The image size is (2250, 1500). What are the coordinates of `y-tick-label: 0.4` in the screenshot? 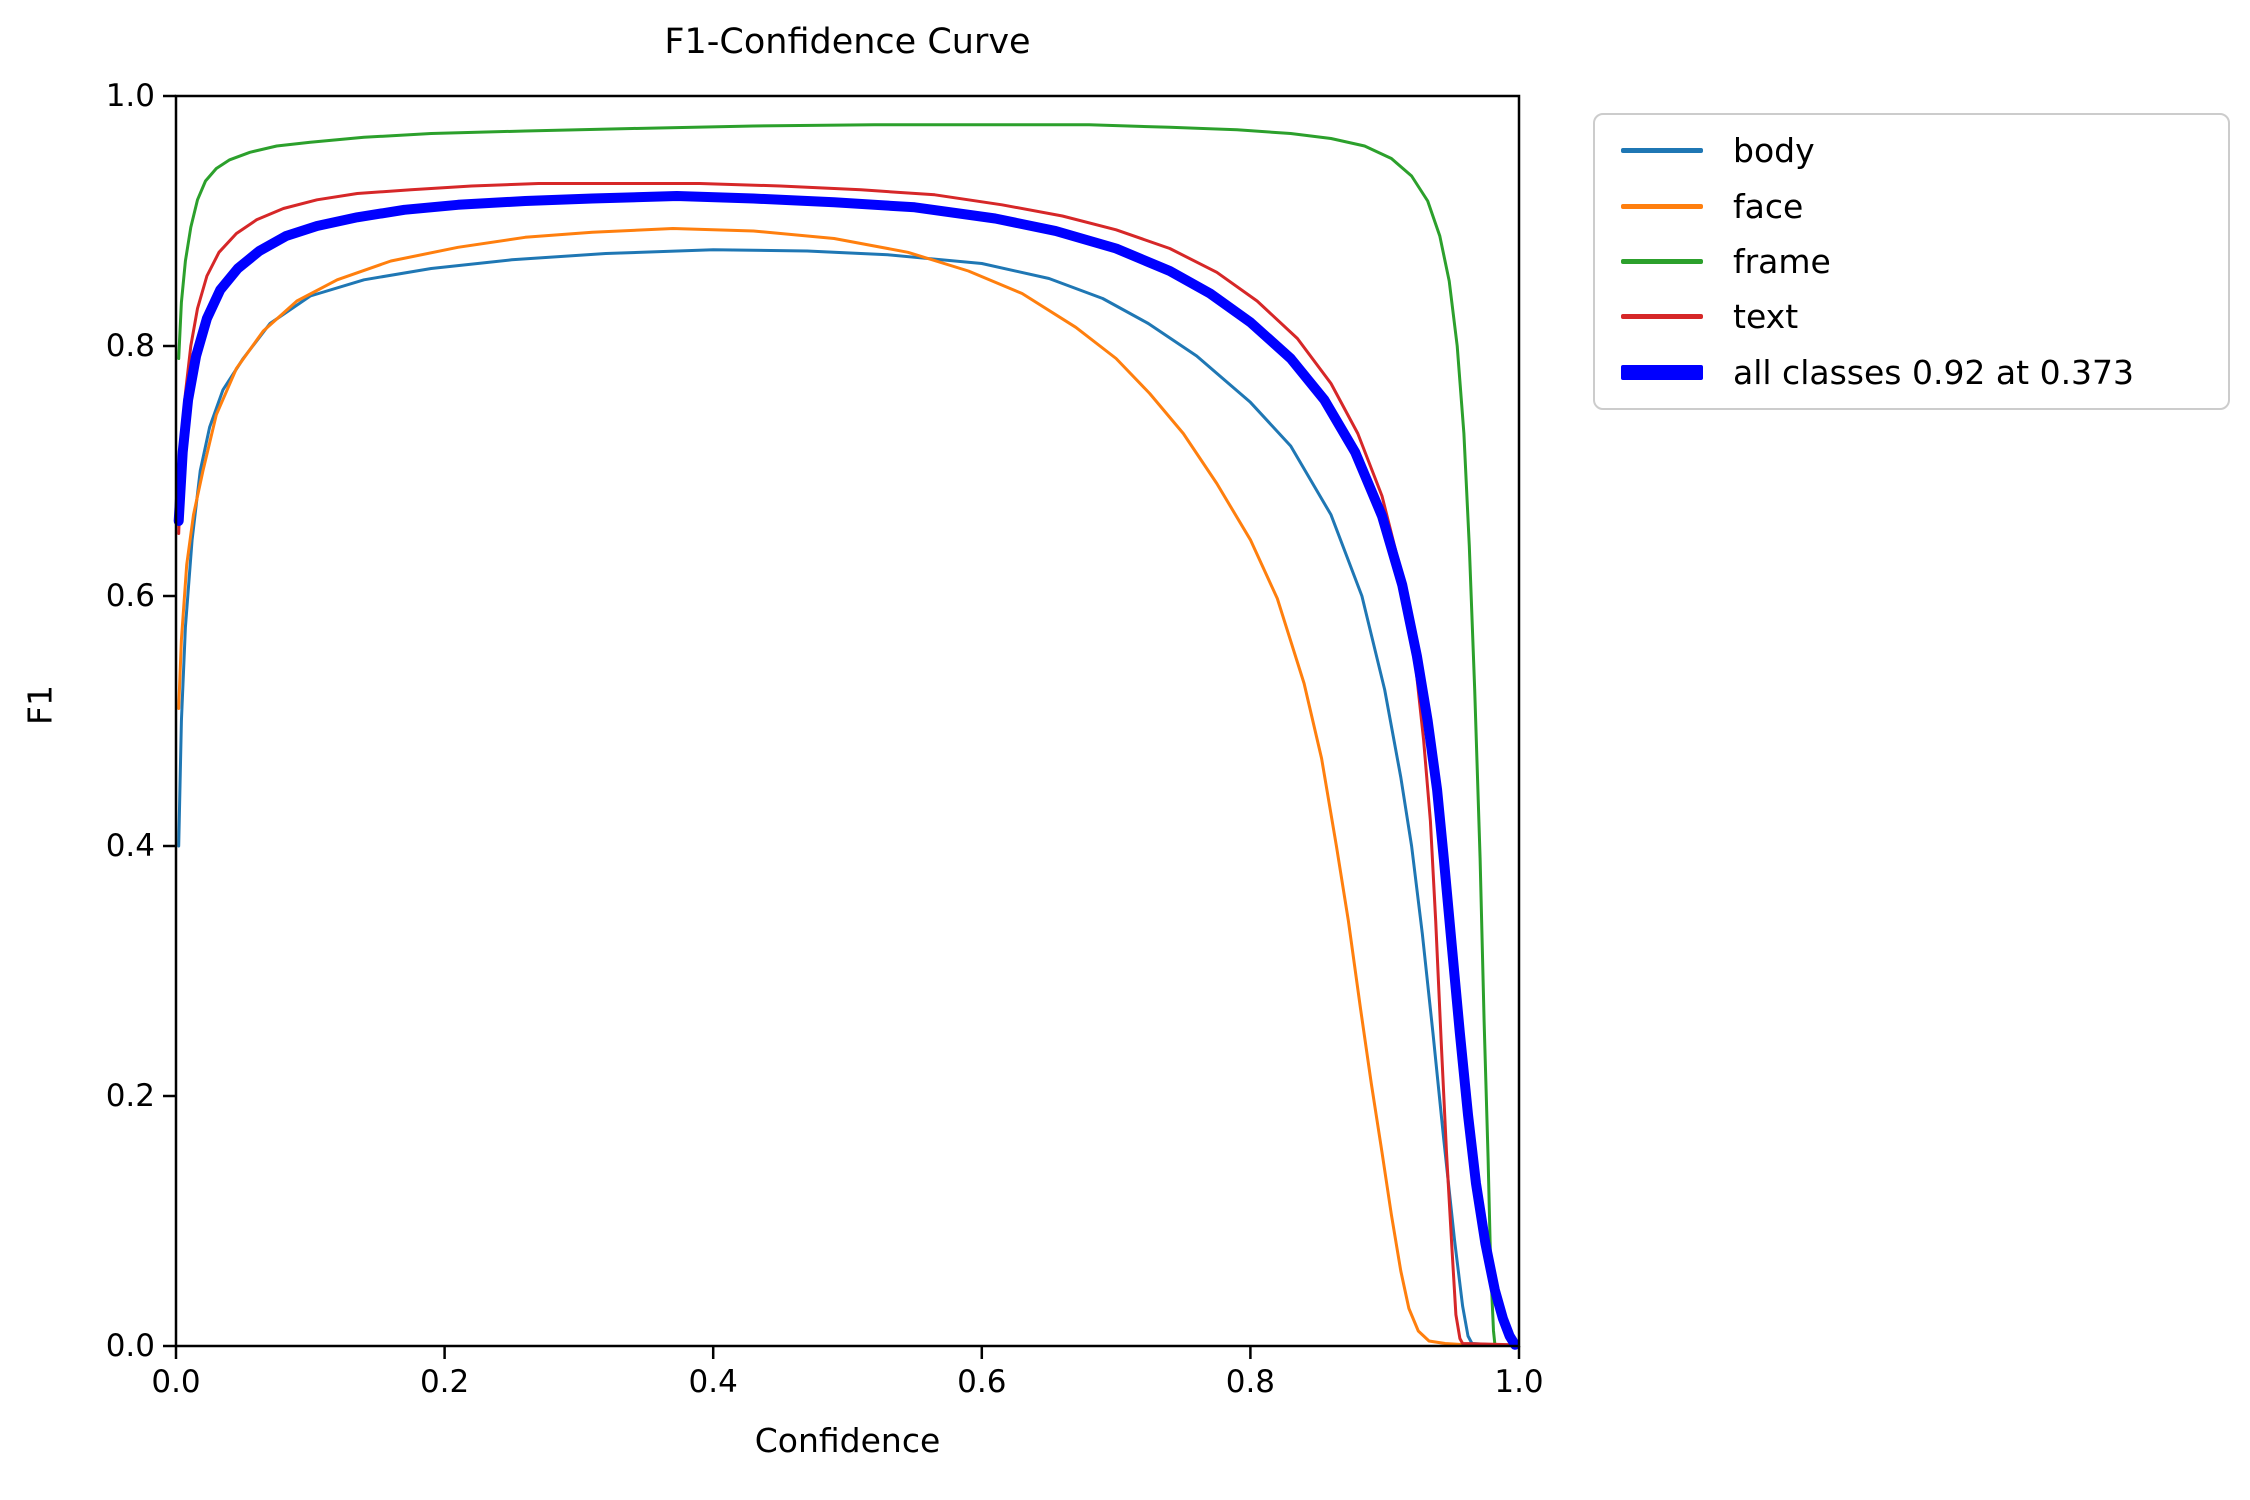 It's located at (130, 846).